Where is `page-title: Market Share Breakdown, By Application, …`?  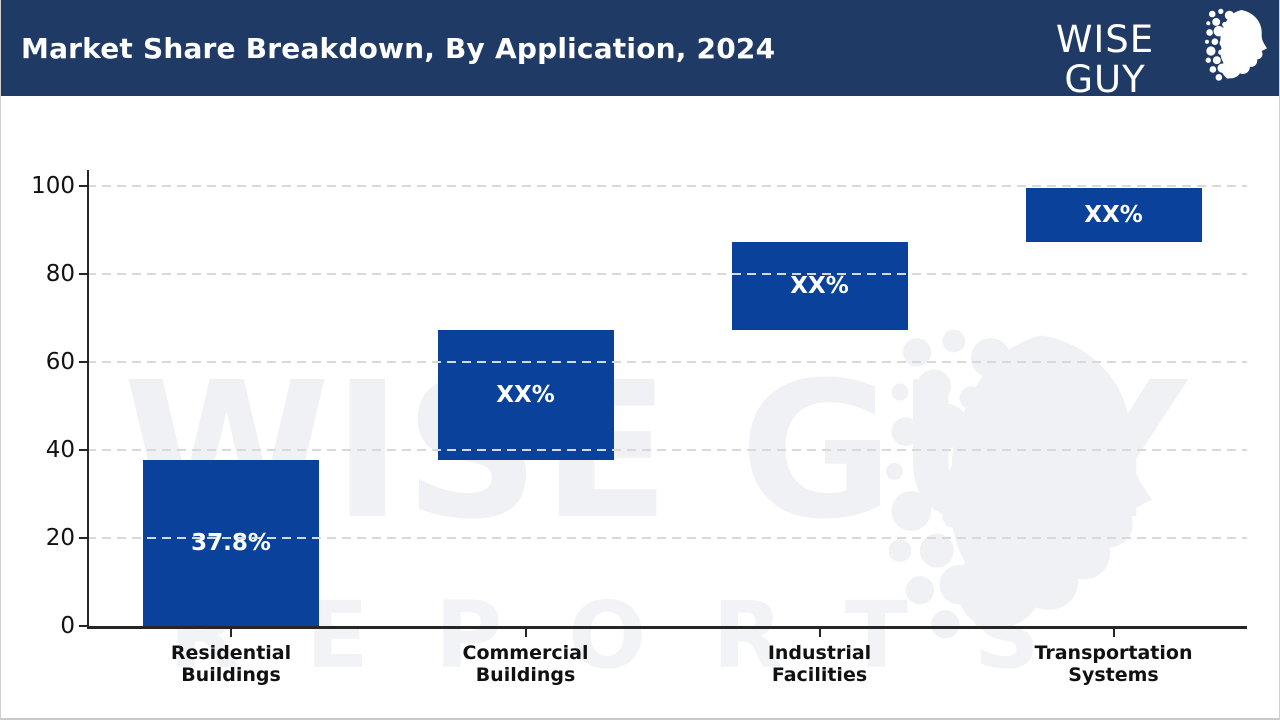 page-title: Market Share Breakdown, By Application, … is located at coordinates (398, 48).